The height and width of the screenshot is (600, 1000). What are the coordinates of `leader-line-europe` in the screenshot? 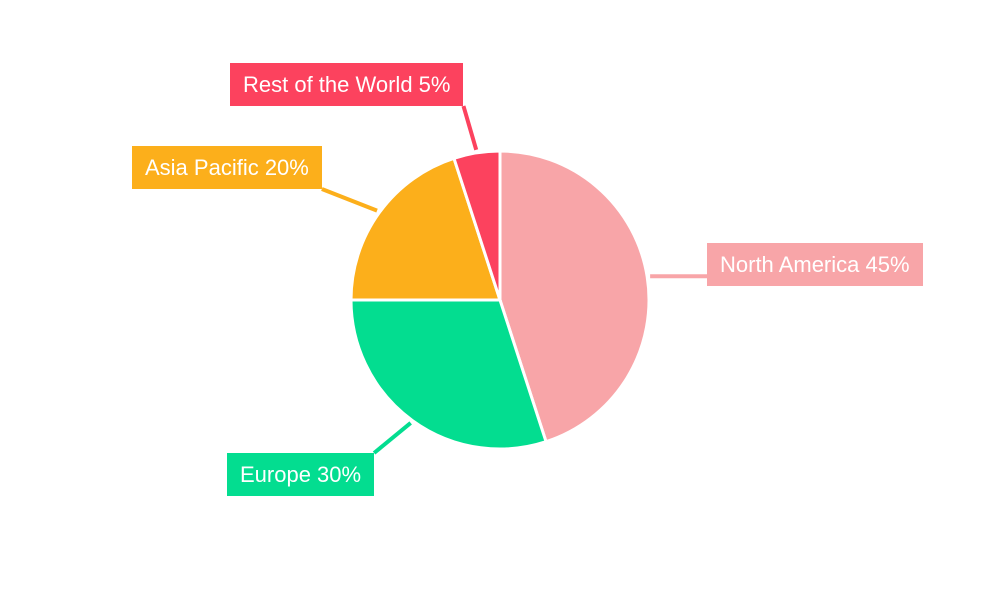 It's located at (392, 438).